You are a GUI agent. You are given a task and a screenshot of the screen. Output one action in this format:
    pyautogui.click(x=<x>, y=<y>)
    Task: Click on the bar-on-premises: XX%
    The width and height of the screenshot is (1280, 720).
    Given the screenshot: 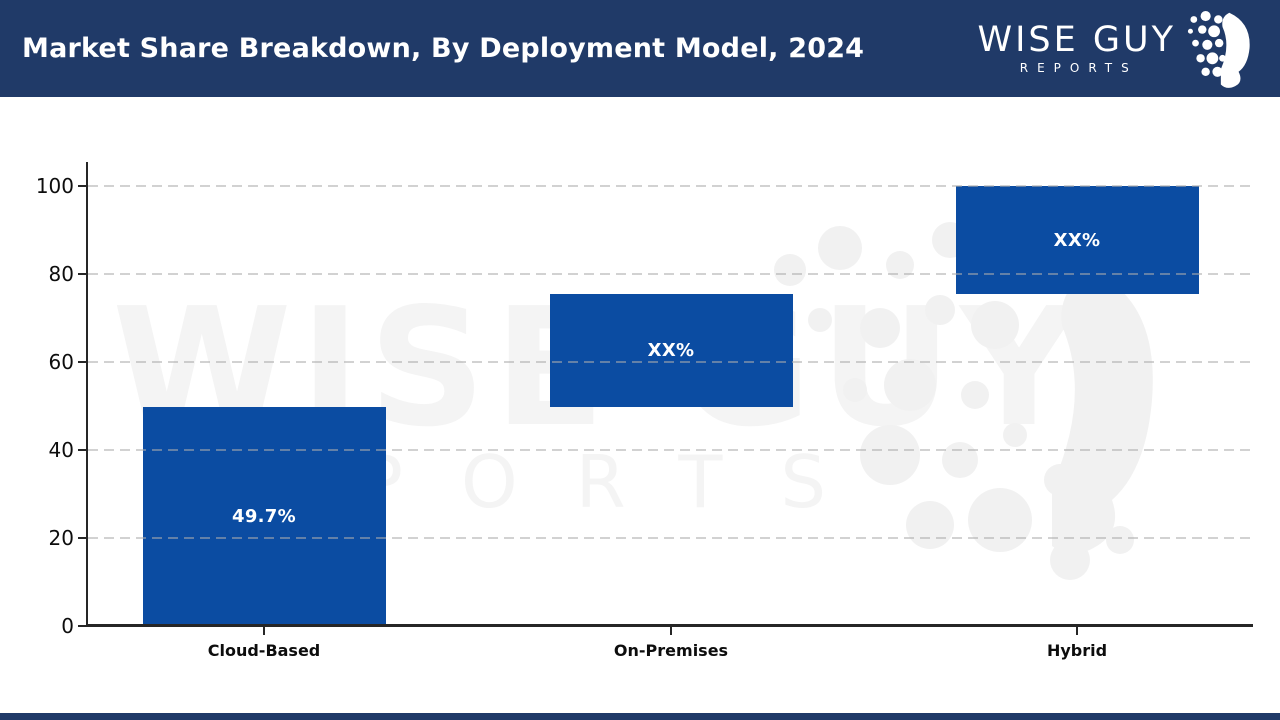 What is the action you would take?
    pyautogui.click(x=671, y=351)
    